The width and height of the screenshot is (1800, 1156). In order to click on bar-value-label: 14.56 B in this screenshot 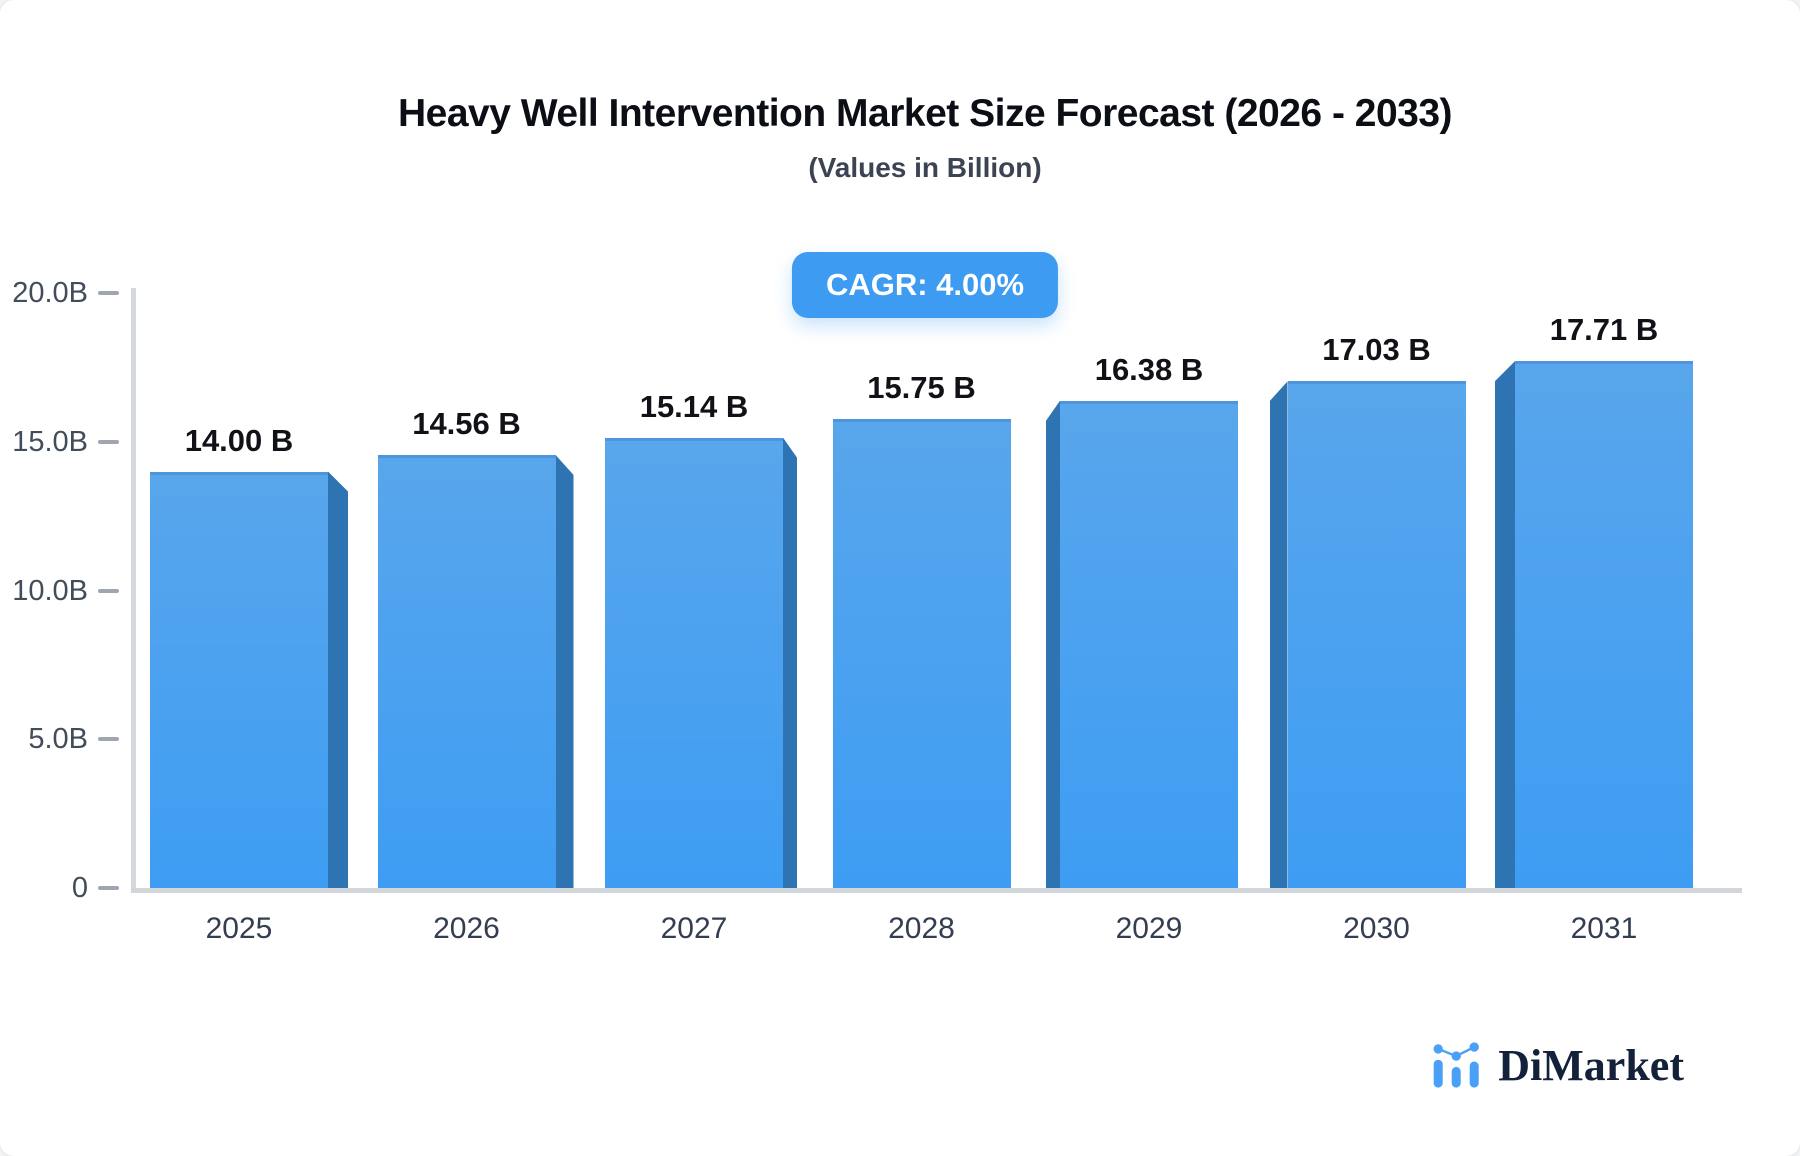, I will do `click(466, 423)`.